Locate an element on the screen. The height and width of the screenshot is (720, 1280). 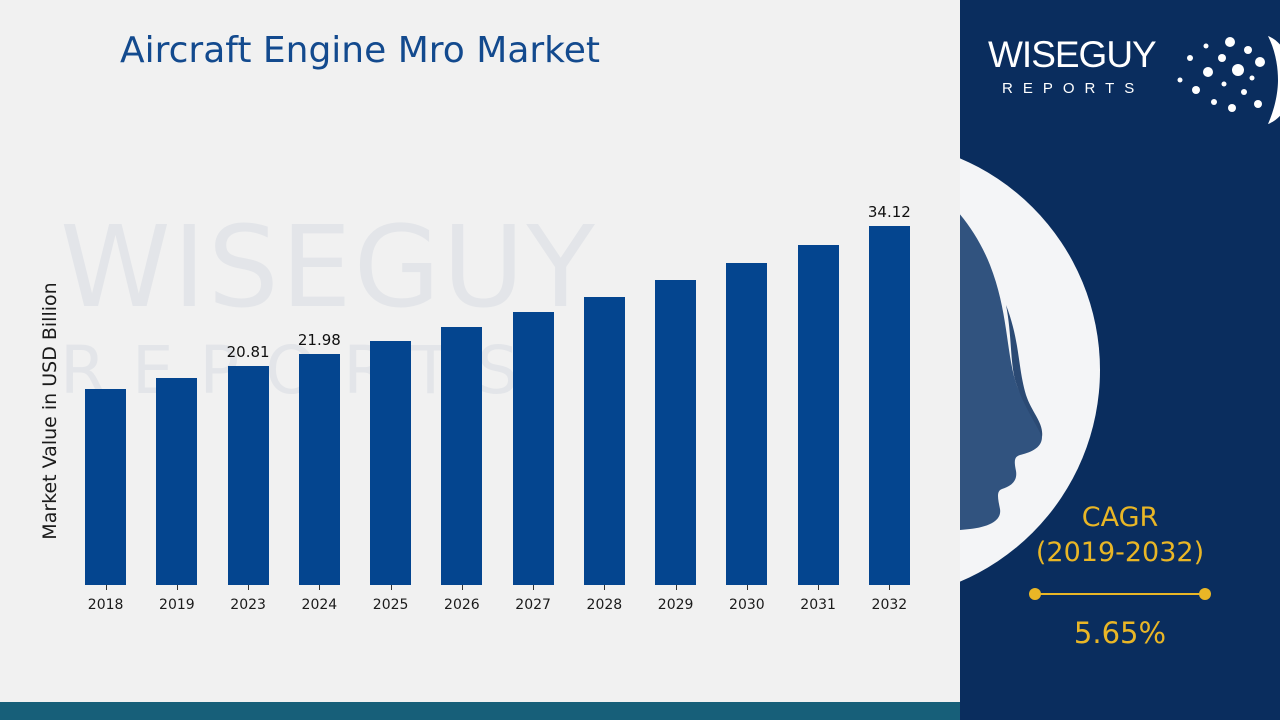
x-axis-tick-label: 2024 is located at coordinates (319, 605).